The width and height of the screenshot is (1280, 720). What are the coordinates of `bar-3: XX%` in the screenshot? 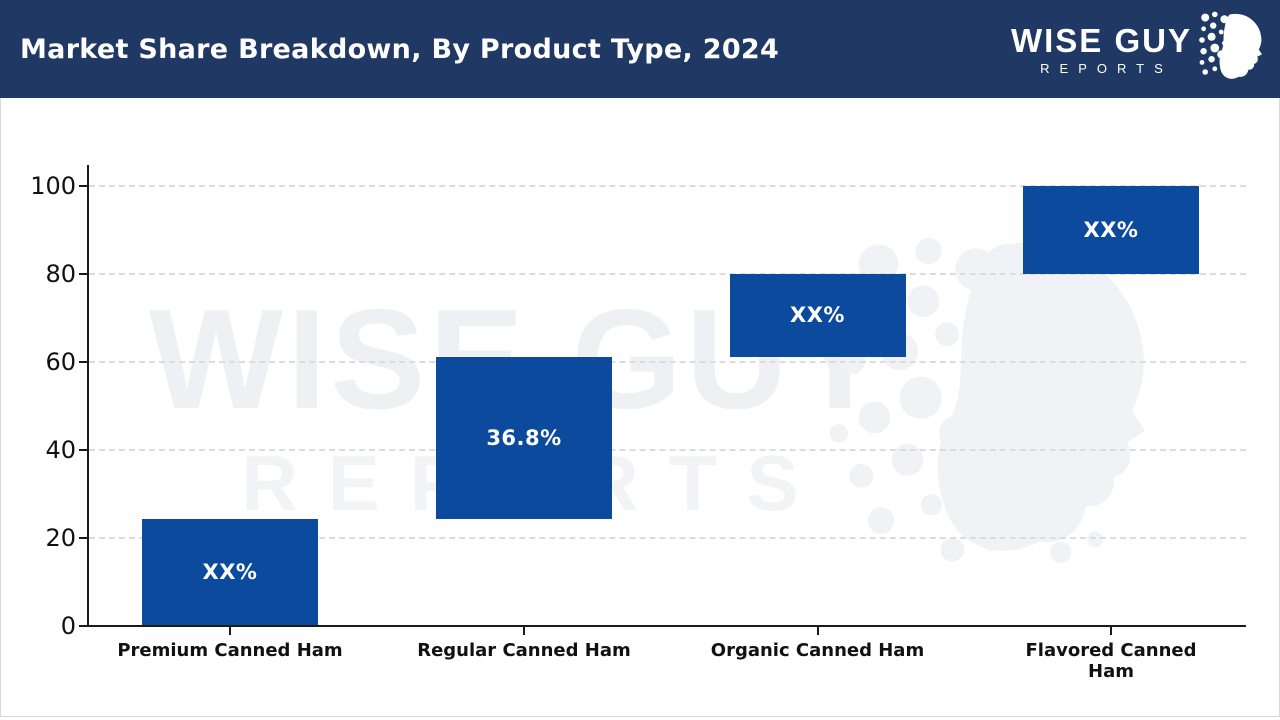 It's located at (817, 315).